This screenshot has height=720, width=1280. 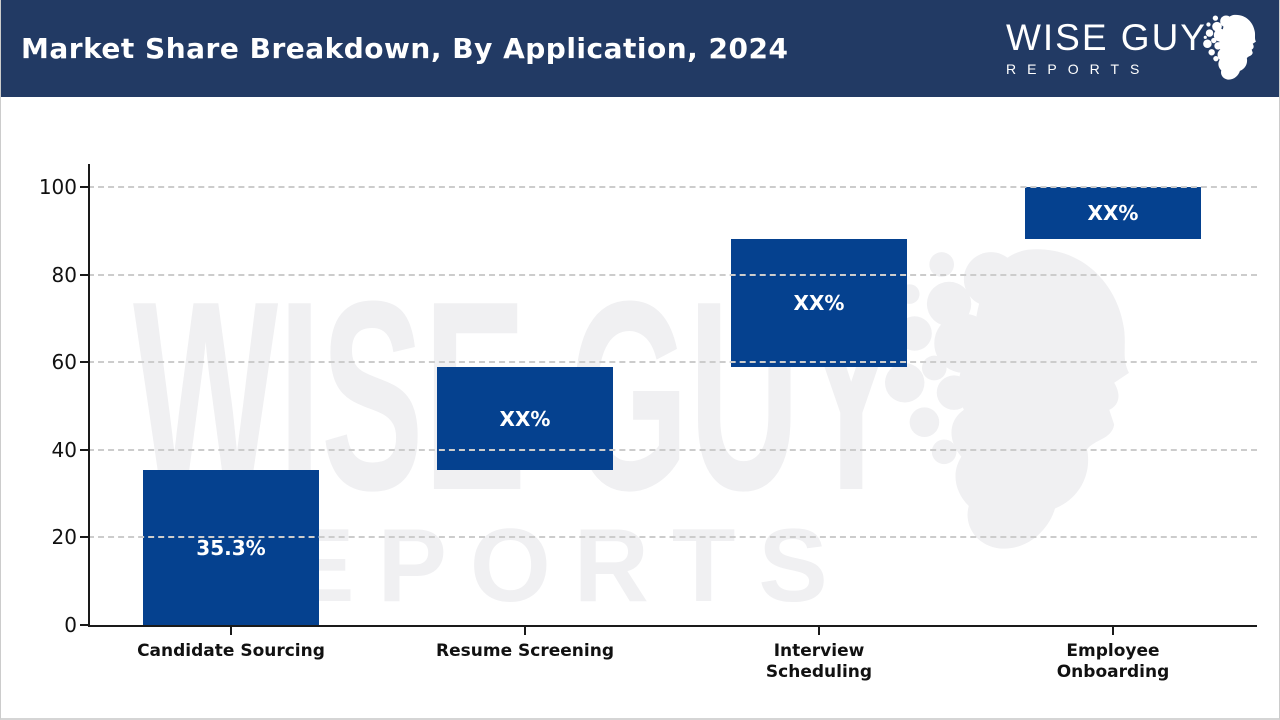 What do you see at coordinates (1106, 37) in the screenshot?
I see `logo-wiseguy-label: WISE GUY` at bounding box center [1106, 37].